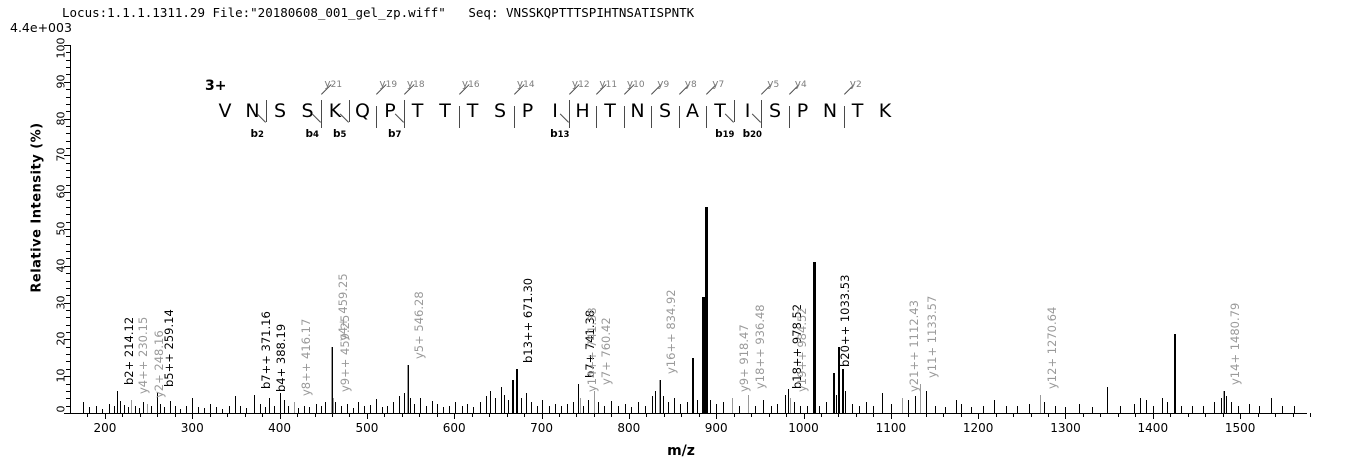 The width and height of the screenshot is (1362, 473). What do you see at coordinates (608, 84) in the screenshot?
I see `y-ion-label: y11` at bounding box center [608, 84].